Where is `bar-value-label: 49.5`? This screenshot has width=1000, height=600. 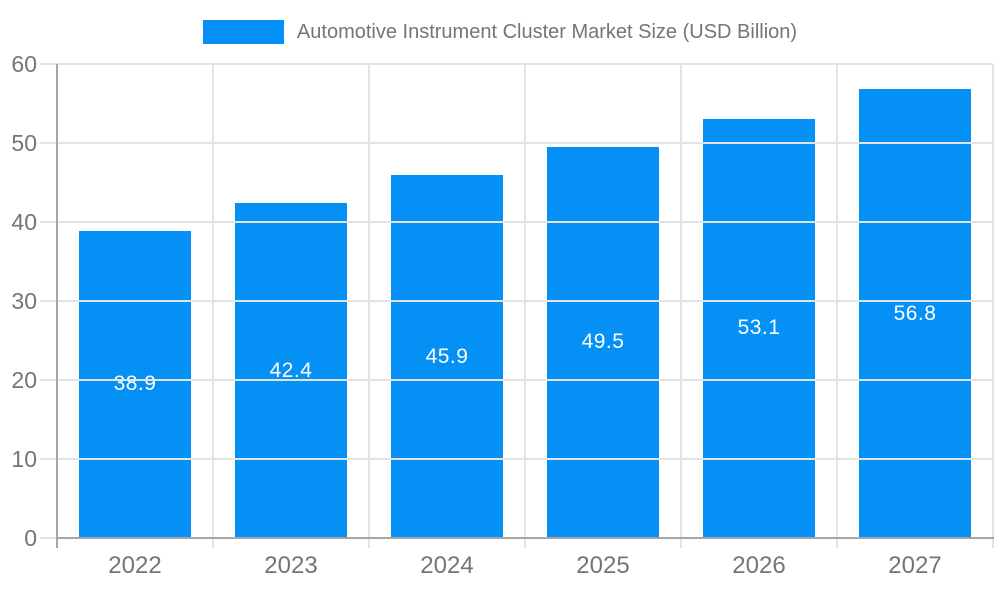
bar-value-label: 49.5 is located at coordinates (603, 342).